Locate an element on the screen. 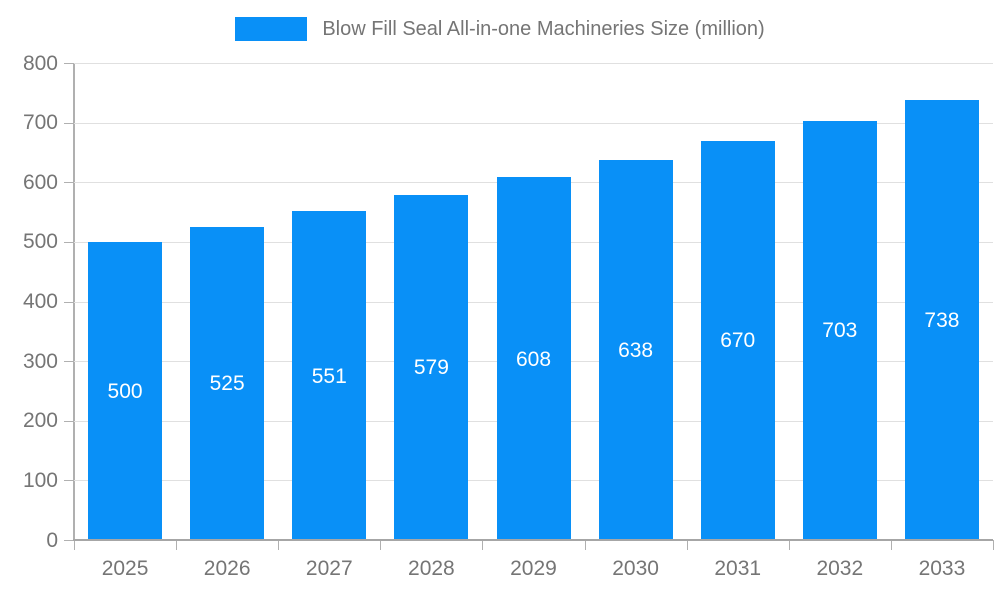 The height and width of the screenshot is (600, 1000). bar-2026 is located at coordinates (227, 382).